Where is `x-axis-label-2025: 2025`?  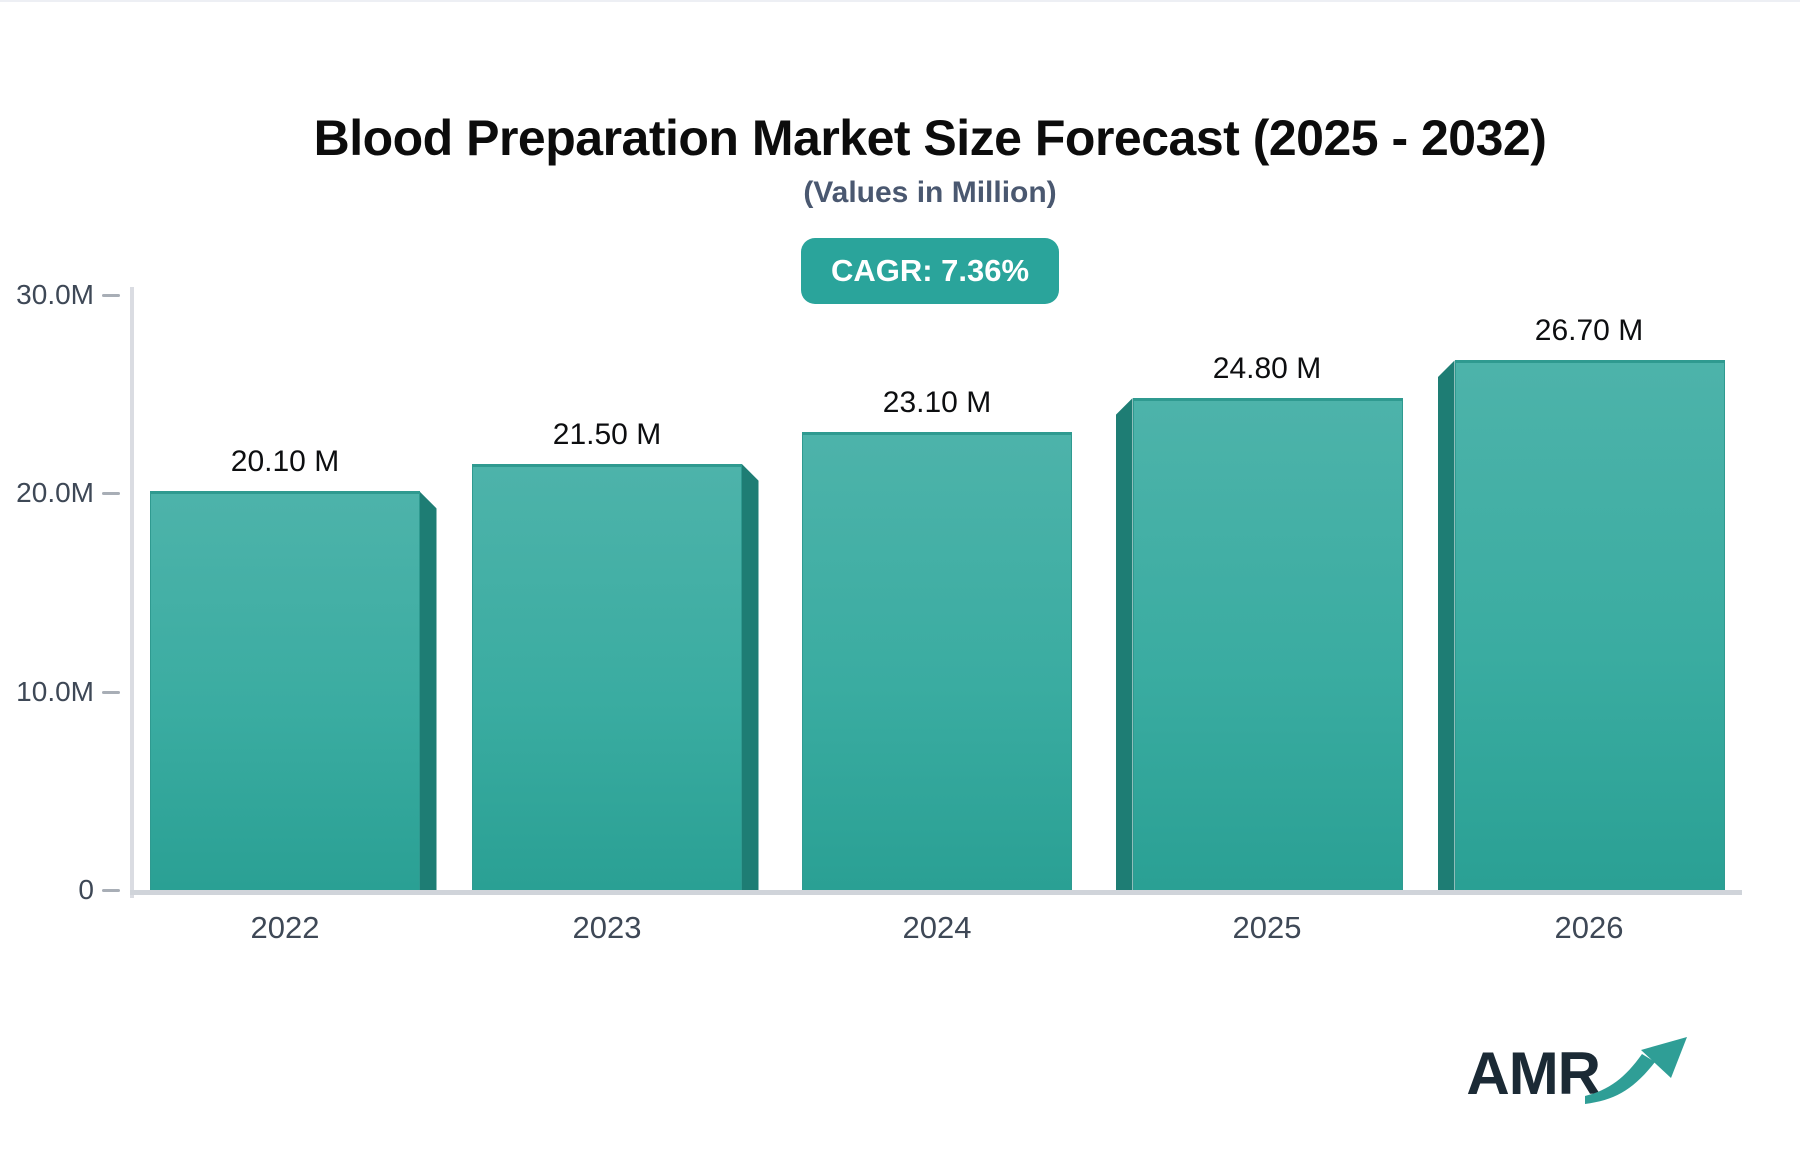
x-axis-label-2025: 2025 is located at coordinates (1267, 927).